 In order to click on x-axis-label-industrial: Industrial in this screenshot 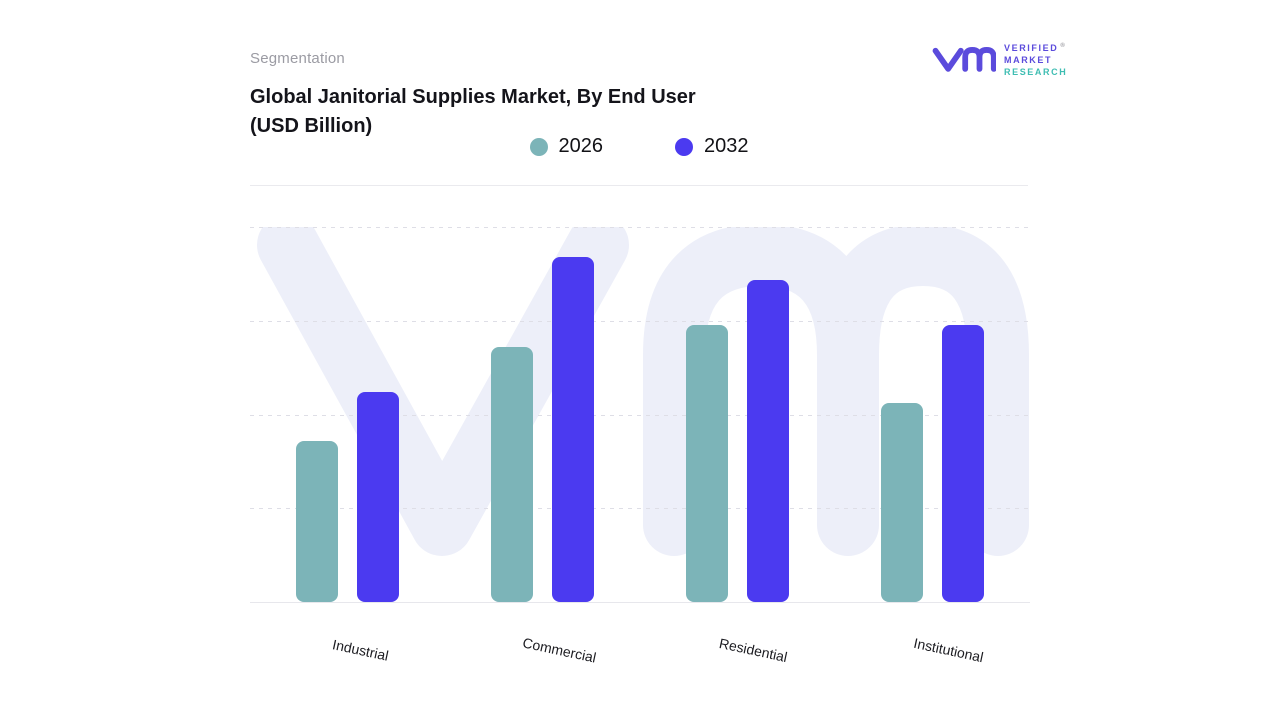, I will do `click(360, 650)`.